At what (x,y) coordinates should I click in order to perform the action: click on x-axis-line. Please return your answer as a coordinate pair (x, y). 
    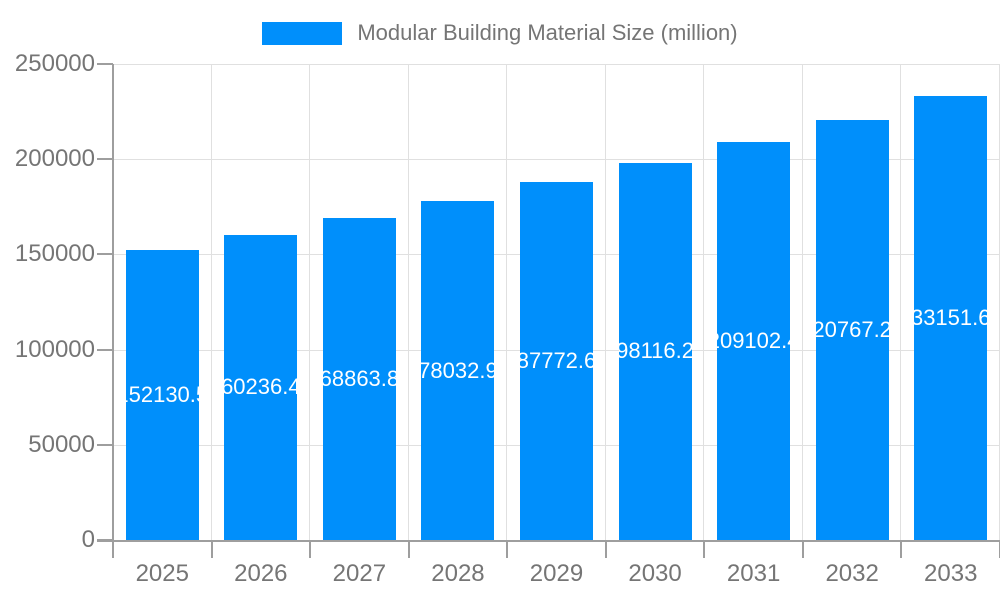
    Looking at the image, I should click on (548, 541).